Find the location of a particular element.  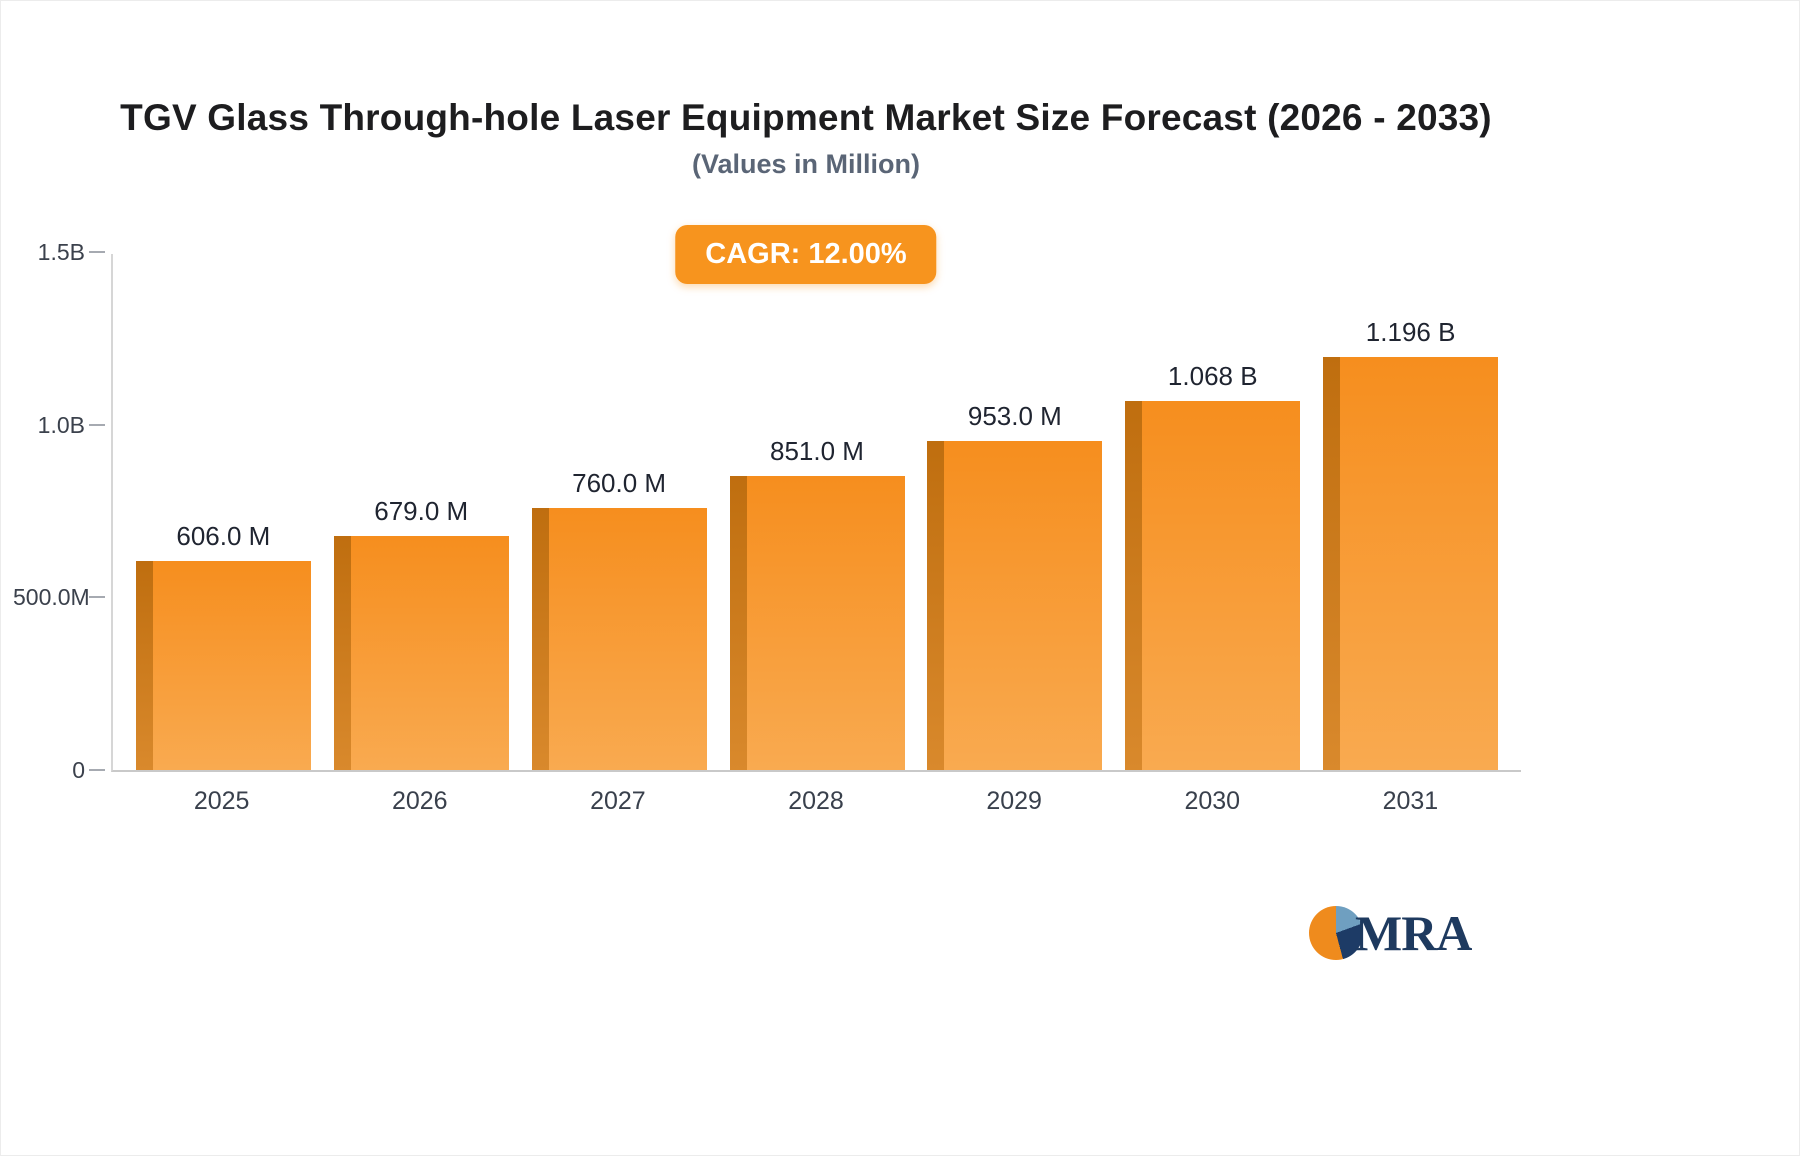

bar-group: 851.0 M is located at coordinates (817, 603).